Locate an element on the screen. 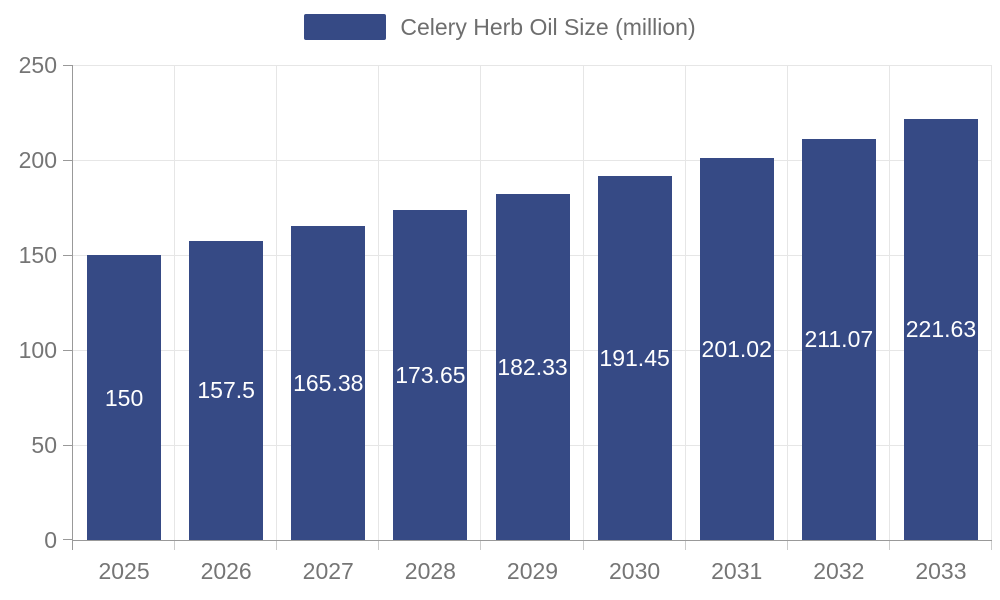 This screenshot has height=600, width=1000. legend-swatch is located at coordinates (345, 27).